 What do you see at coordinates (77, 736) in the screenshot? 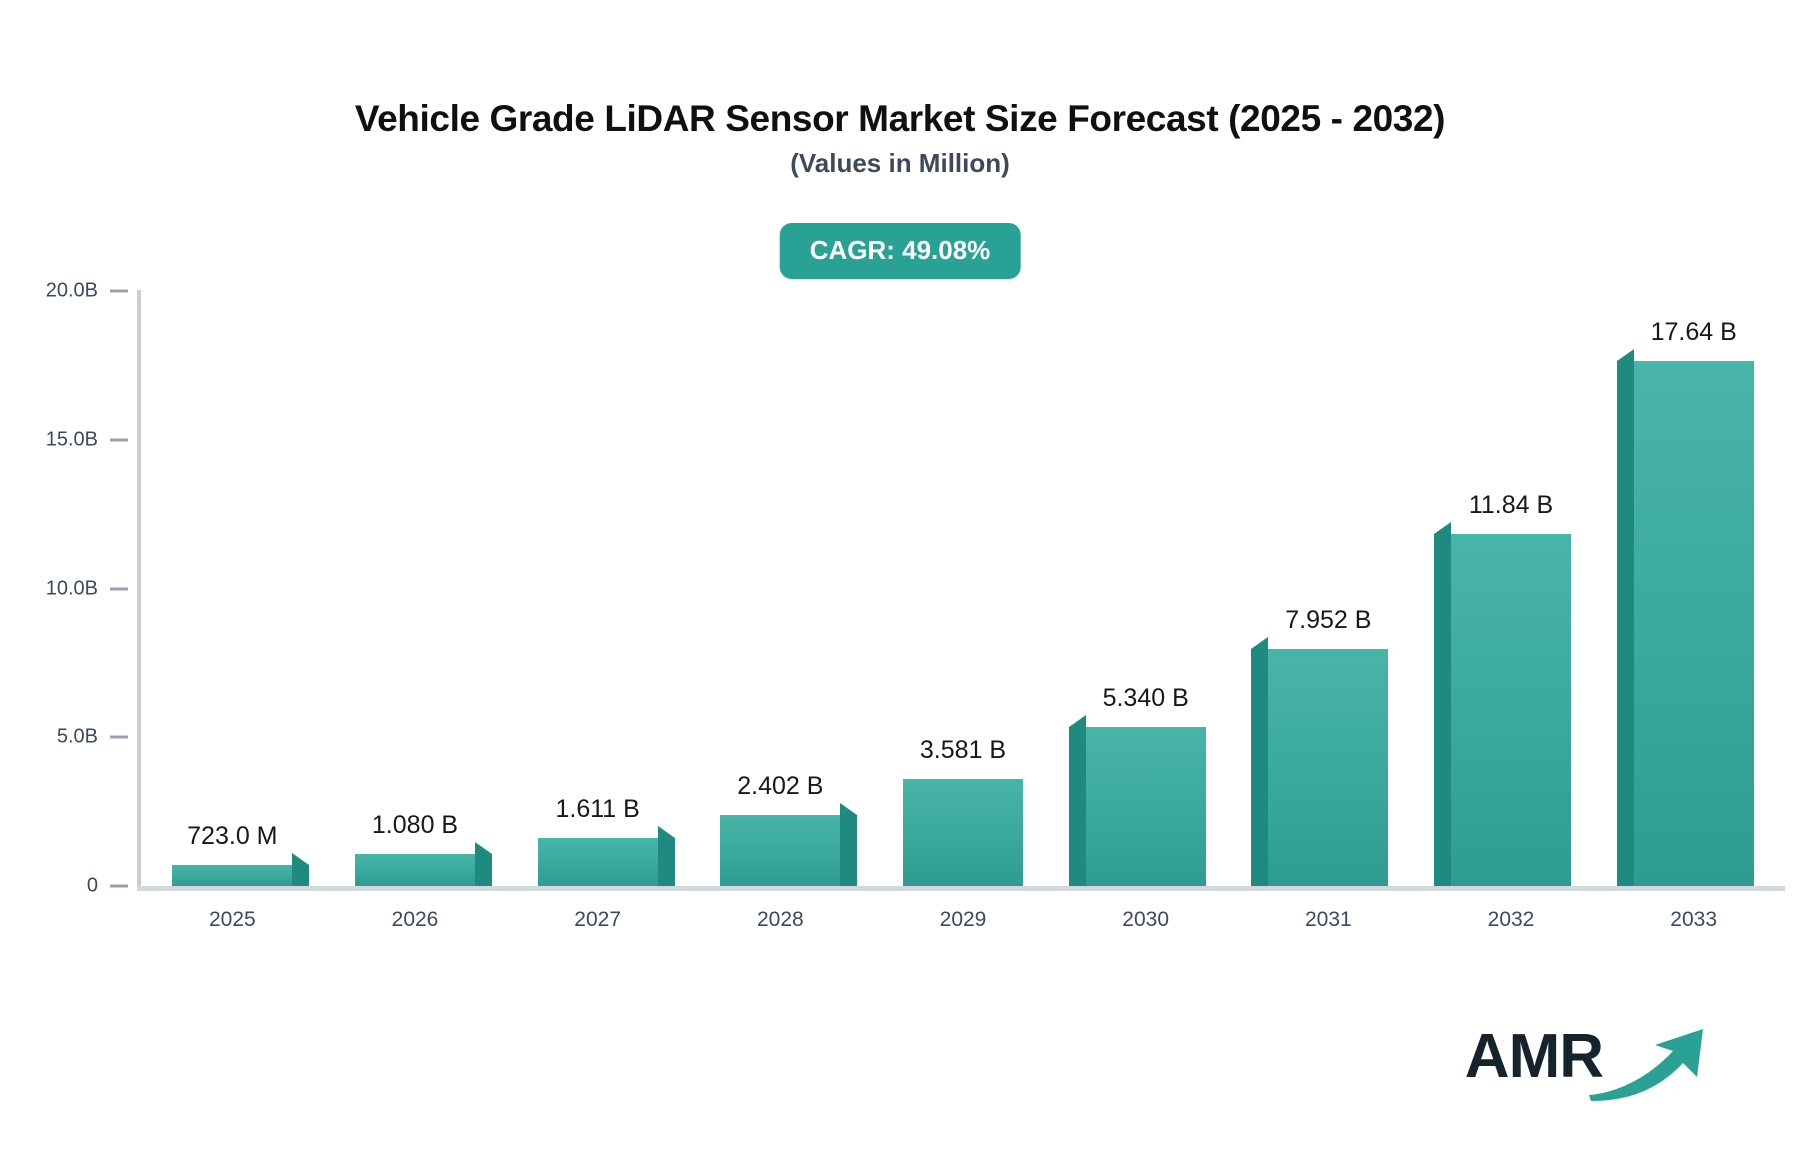
I see `y-axis-tick-label: 5.0B` at bounding box center [77, 736].